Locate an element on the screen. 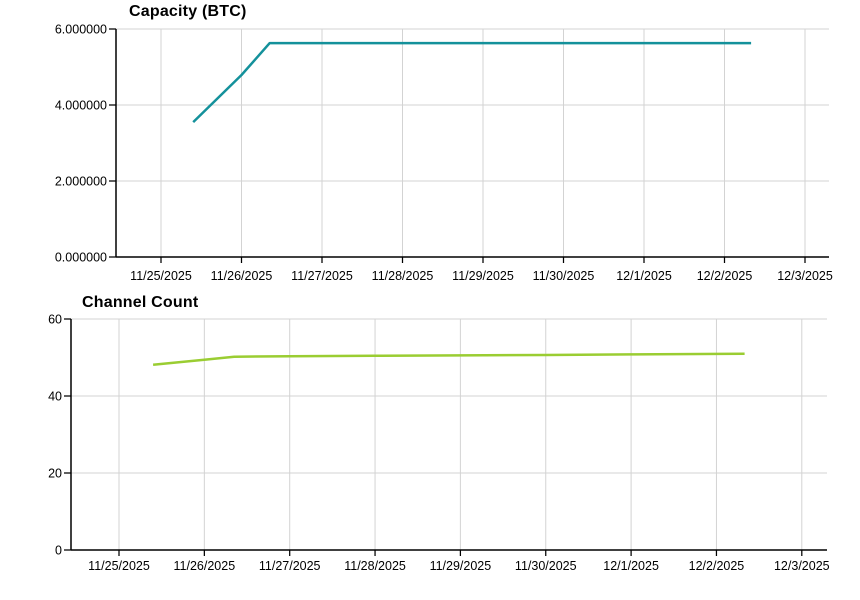 The width and height of the screenshot is (860, 600). y-tick-label: 4.000000 is located at coordinates (81, 106).